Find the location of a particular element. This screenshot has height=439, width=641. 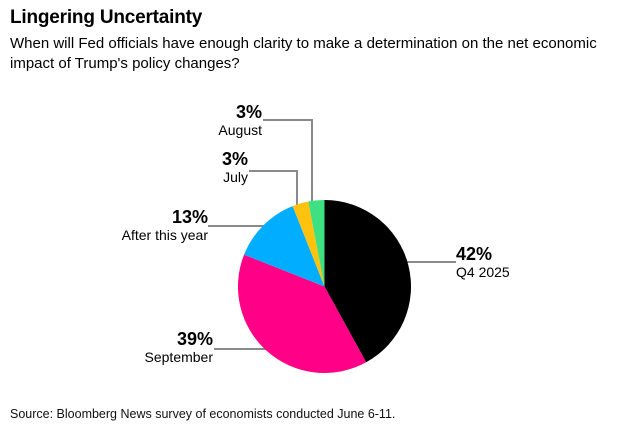

slice-pct-july: 3% is located at coordinates (234, 159).